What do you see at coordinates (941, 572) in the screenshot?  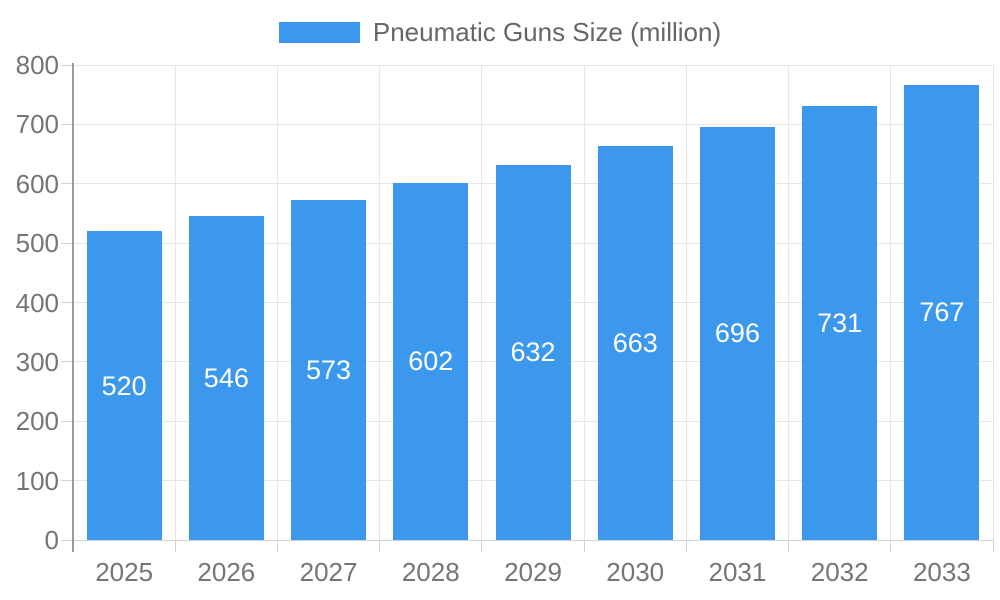 I see `x-axis-label: 2033` at bounding box center [941, 572].